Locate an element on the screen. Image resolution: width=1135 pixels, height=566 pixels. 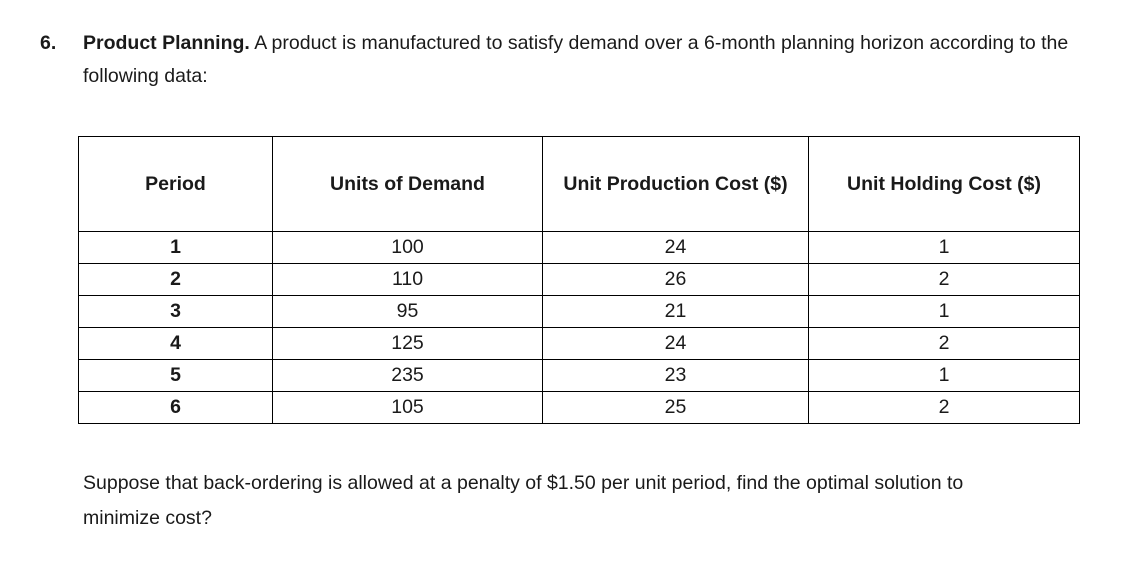
table-row: 2 110 26 2 is located at coordinates (579, 279).